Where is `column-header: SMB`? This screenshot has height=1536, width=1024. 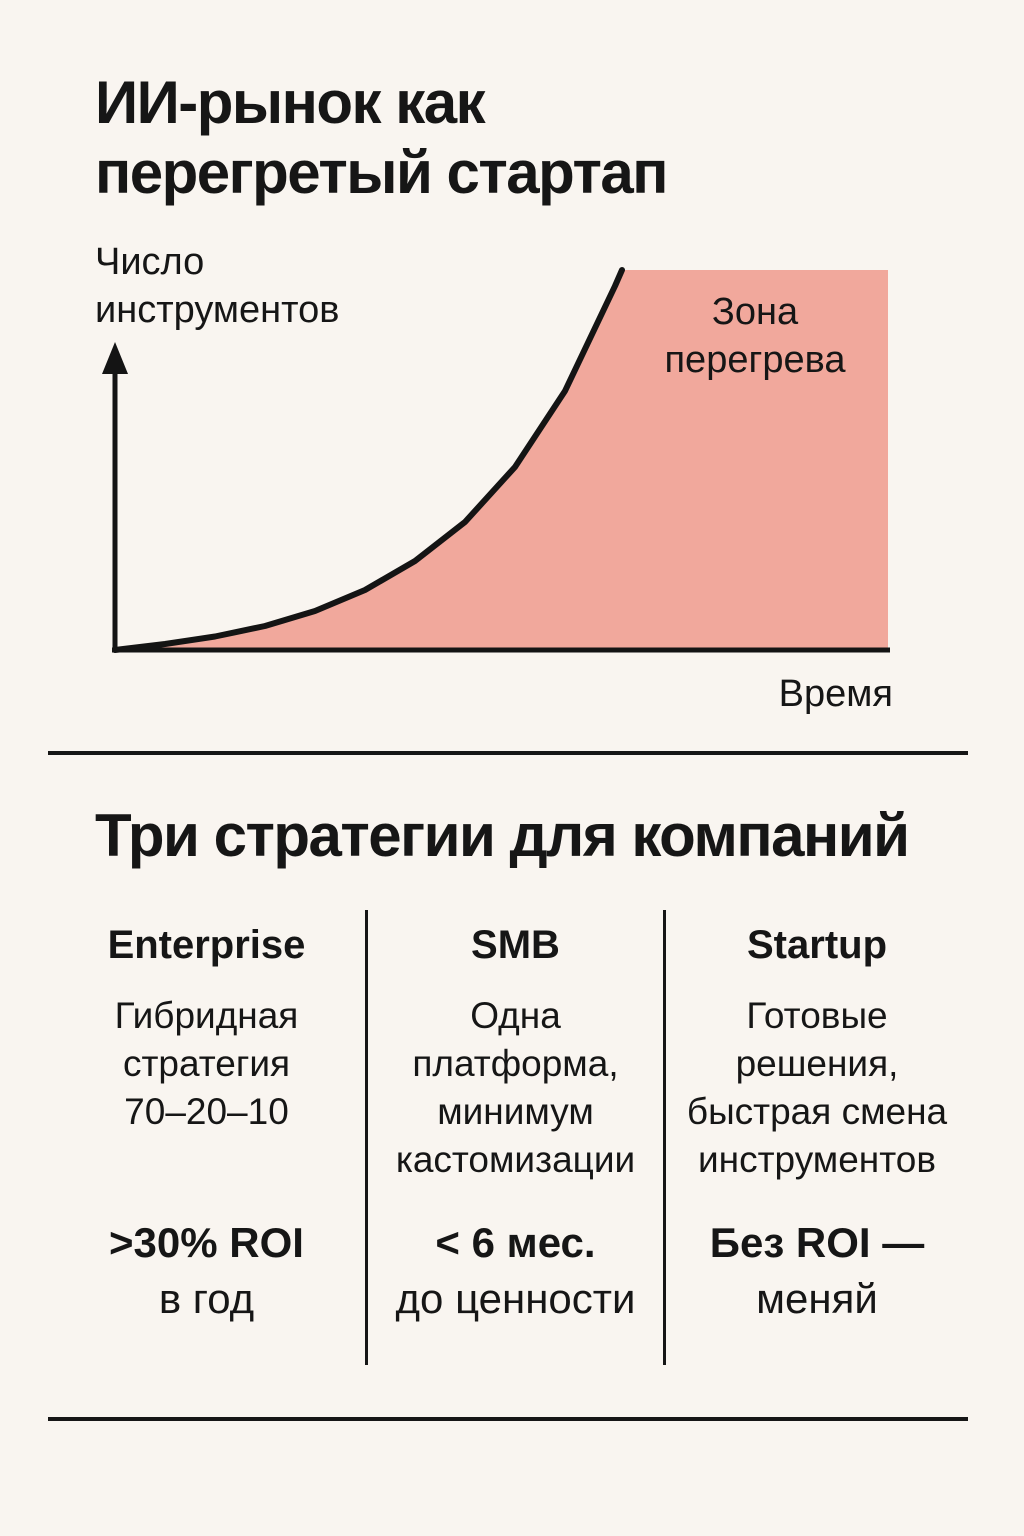 column-header: SMB is located at coordinates (515, 945).